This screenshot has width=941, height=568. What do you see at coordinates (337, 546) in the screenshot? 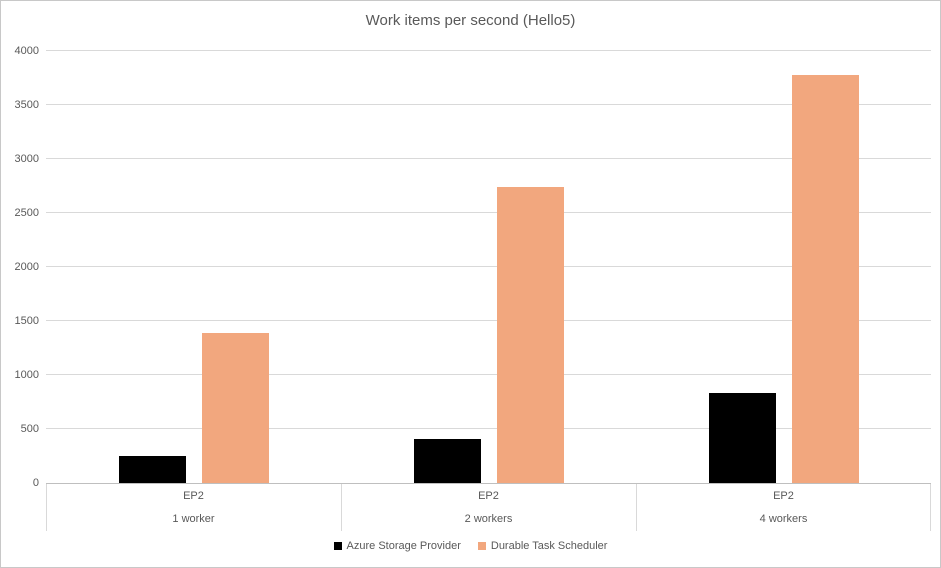
I see `legend-swatch-azure-storage-provider` at bounding box center [337, 546].